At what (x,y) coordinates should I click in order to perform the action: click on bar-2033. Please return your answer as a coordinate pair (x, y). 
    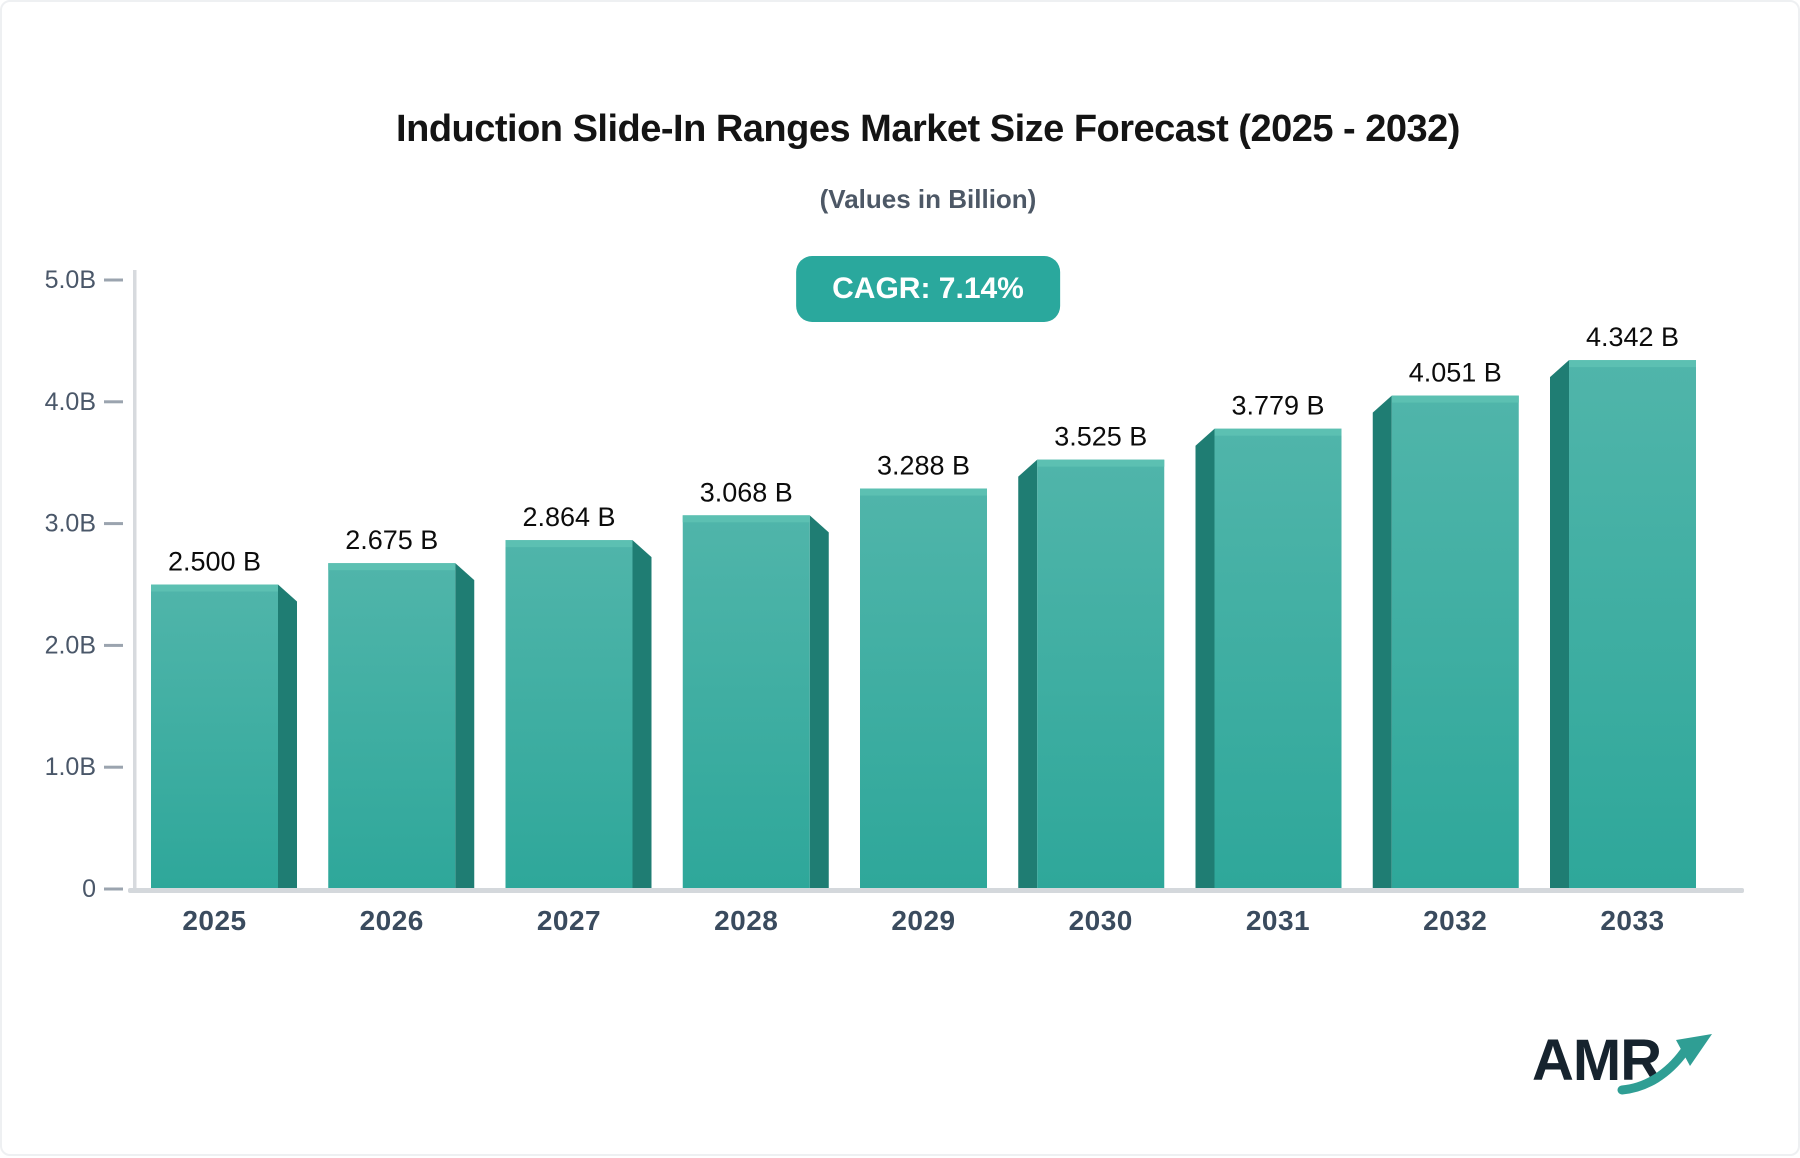
    Looking at the image, I should click on (1632, 625).